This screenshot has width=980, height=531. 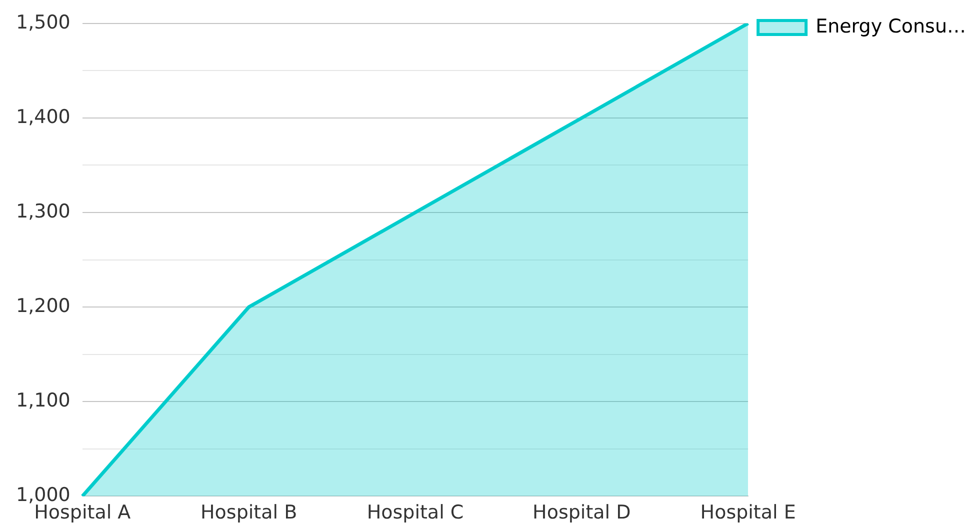 What do you see at coordinates (581, 513) in the screenshot?
I see `x-tick-label: Hospital D` at bounding box center [581, 513].